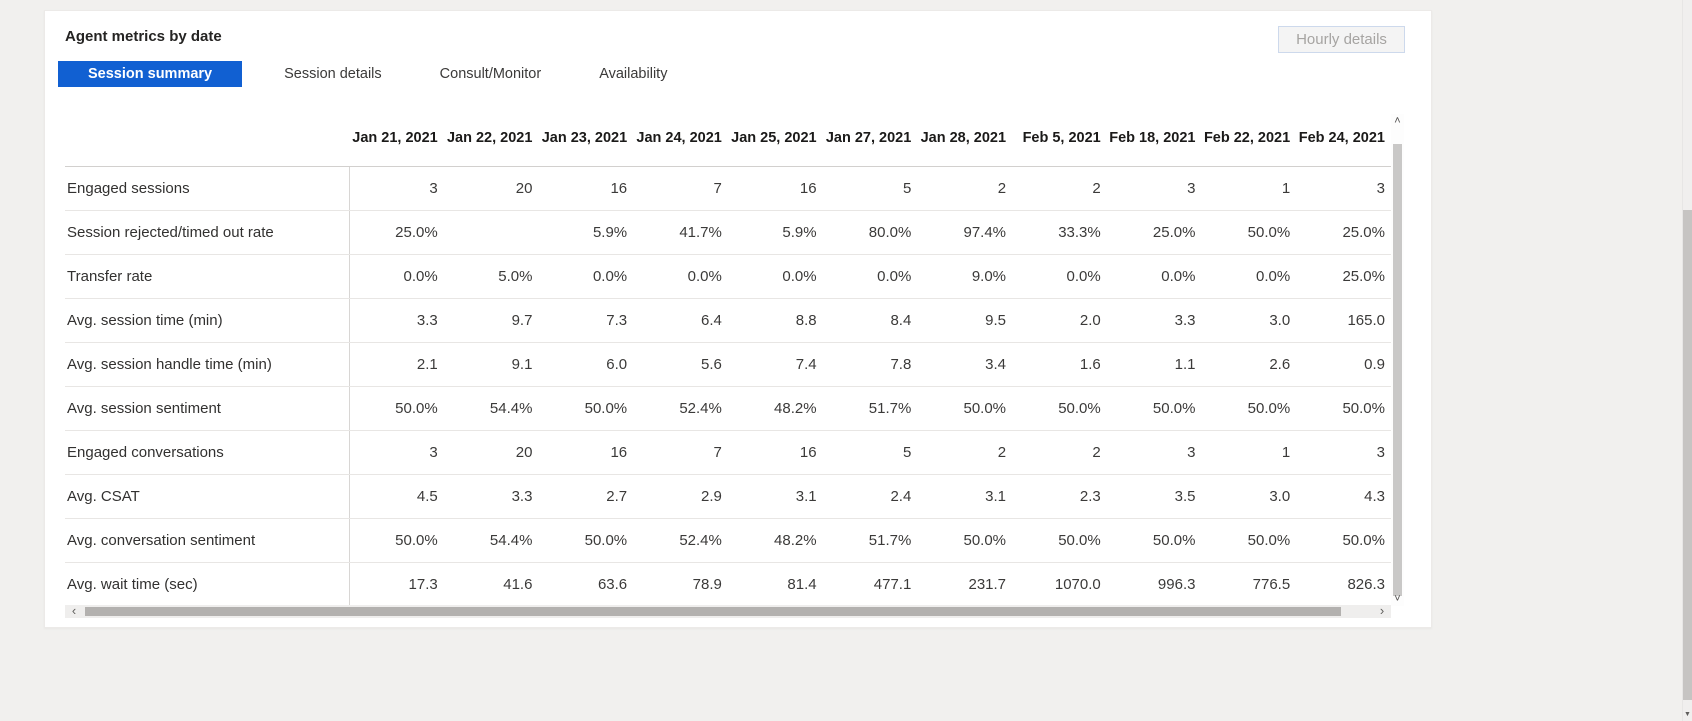 Image resolution: width=1692 pixels, height=721 pixels. I want to click on page-scroll-down-icon: ▼, so click(1687, 714).